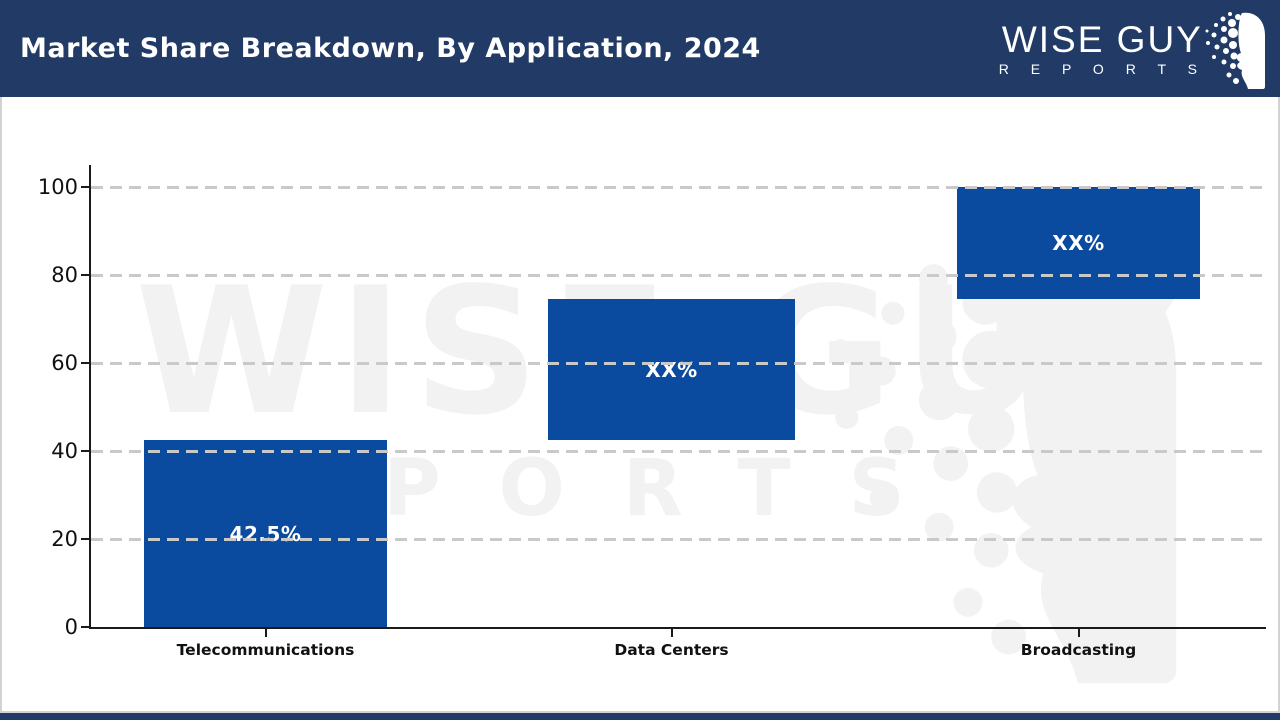 This screenshot has width=1280, height=720. I want to click on wise-guy-reports-logo: WISE GUY R E P O R T S, so click(1132, 49).